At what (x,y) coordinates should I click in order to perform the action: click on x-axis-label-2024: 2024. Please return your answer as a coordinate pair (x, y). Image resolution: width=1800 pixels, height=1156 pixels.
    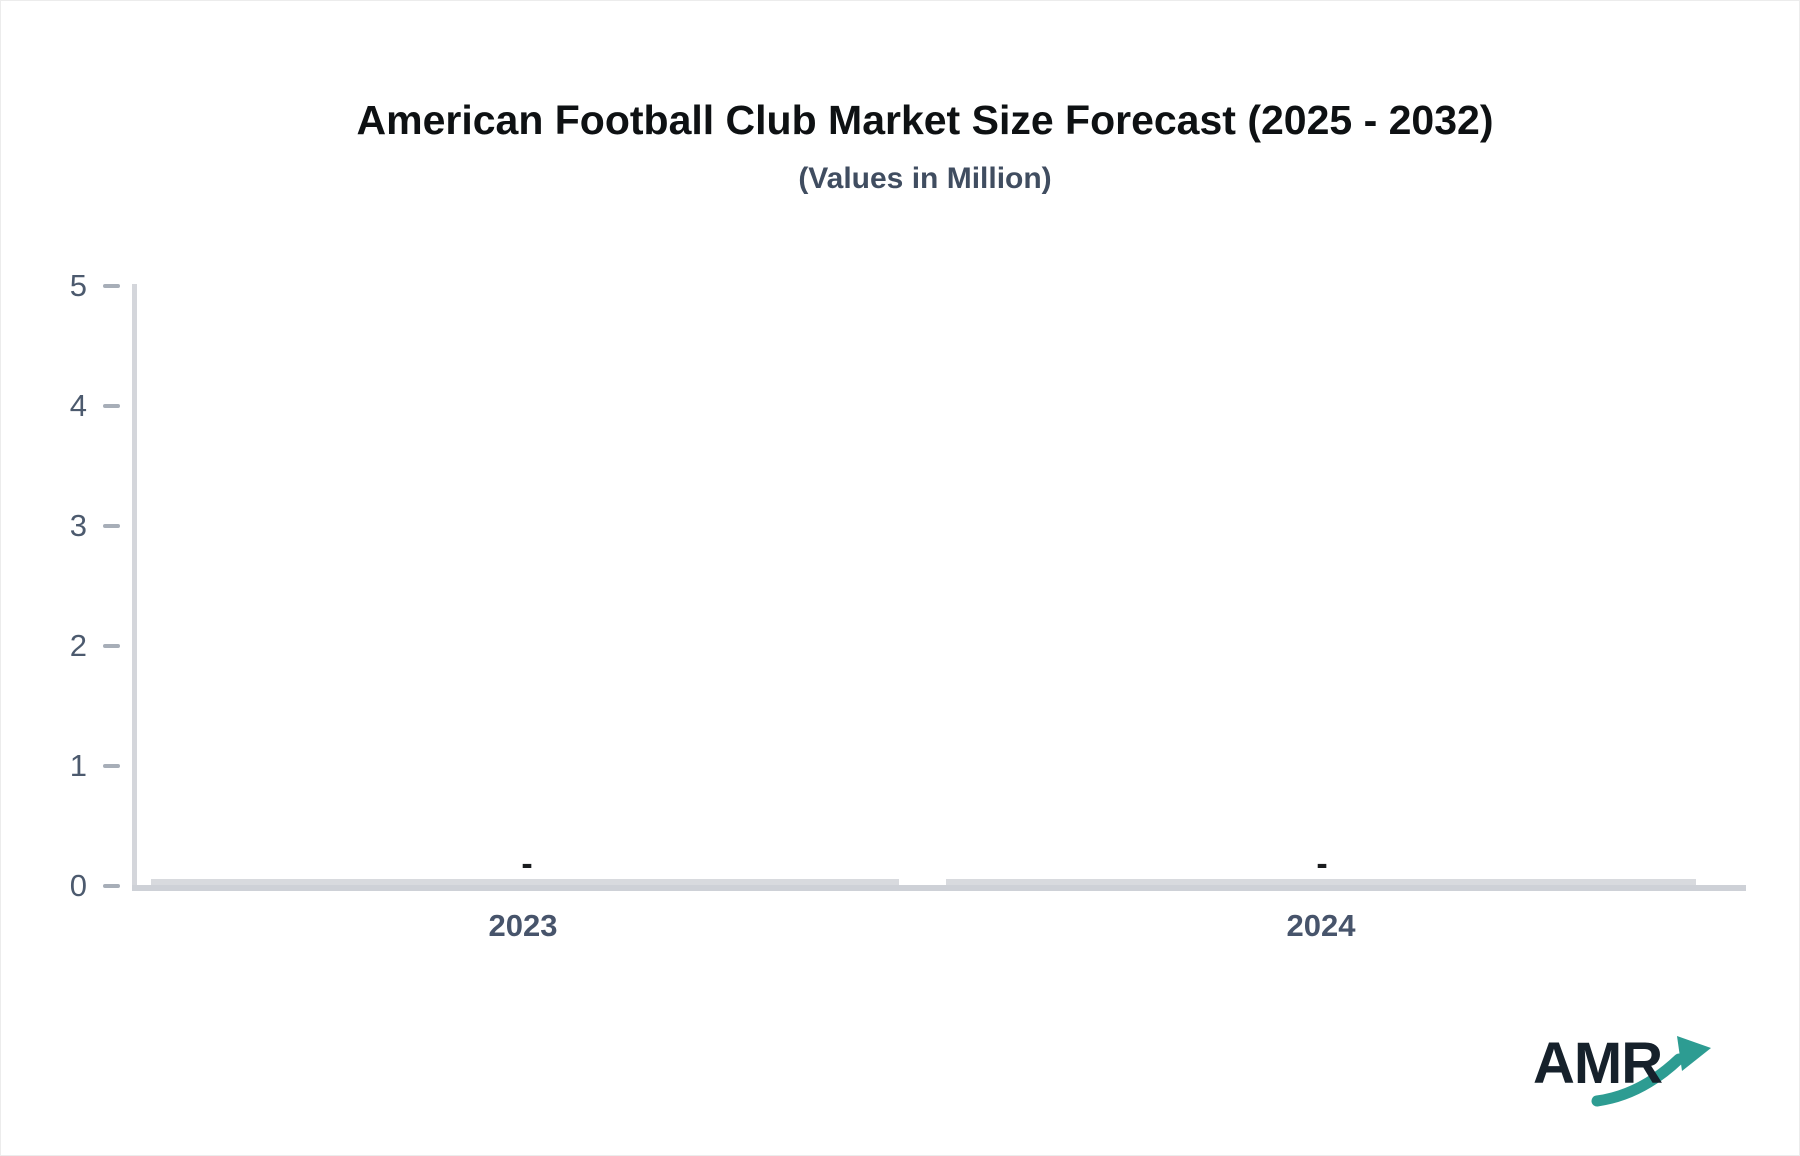
    Looking at the image, I should click on (1321, 925).